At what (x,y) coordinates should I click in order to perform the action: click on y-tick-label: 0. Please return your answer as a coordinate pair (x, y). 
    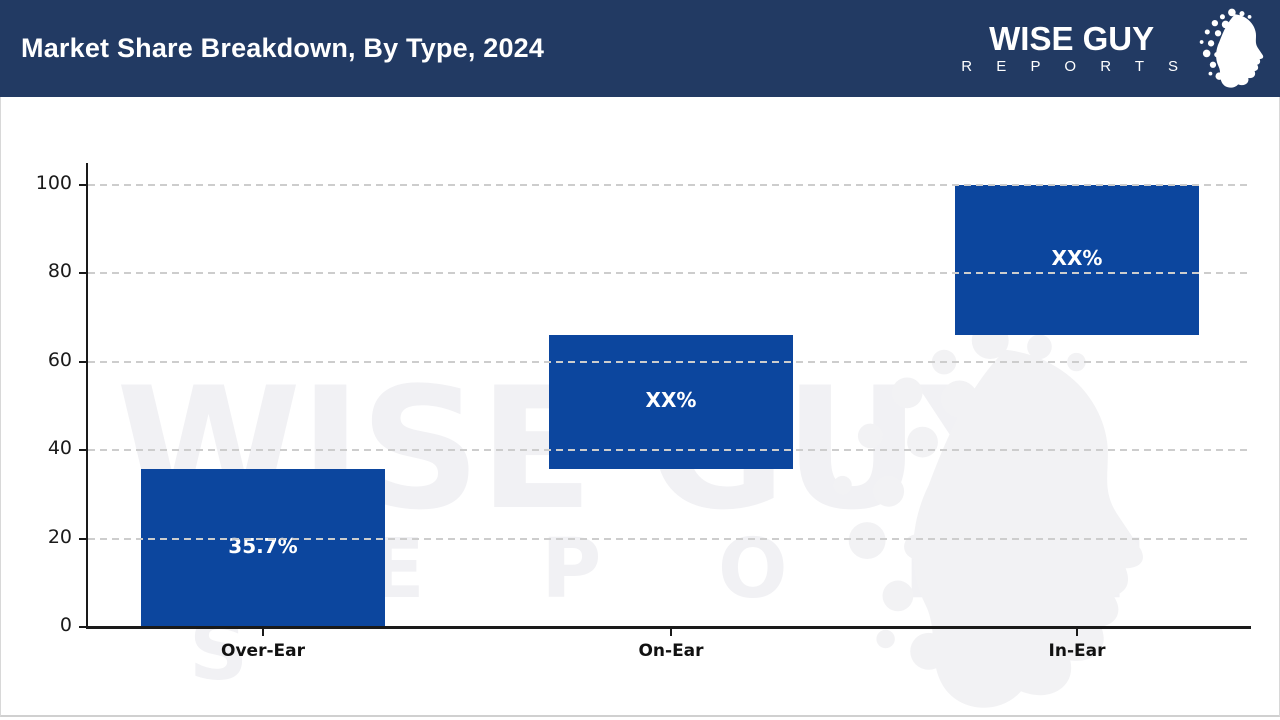
    Looking at the image, I should click on (65, 625).